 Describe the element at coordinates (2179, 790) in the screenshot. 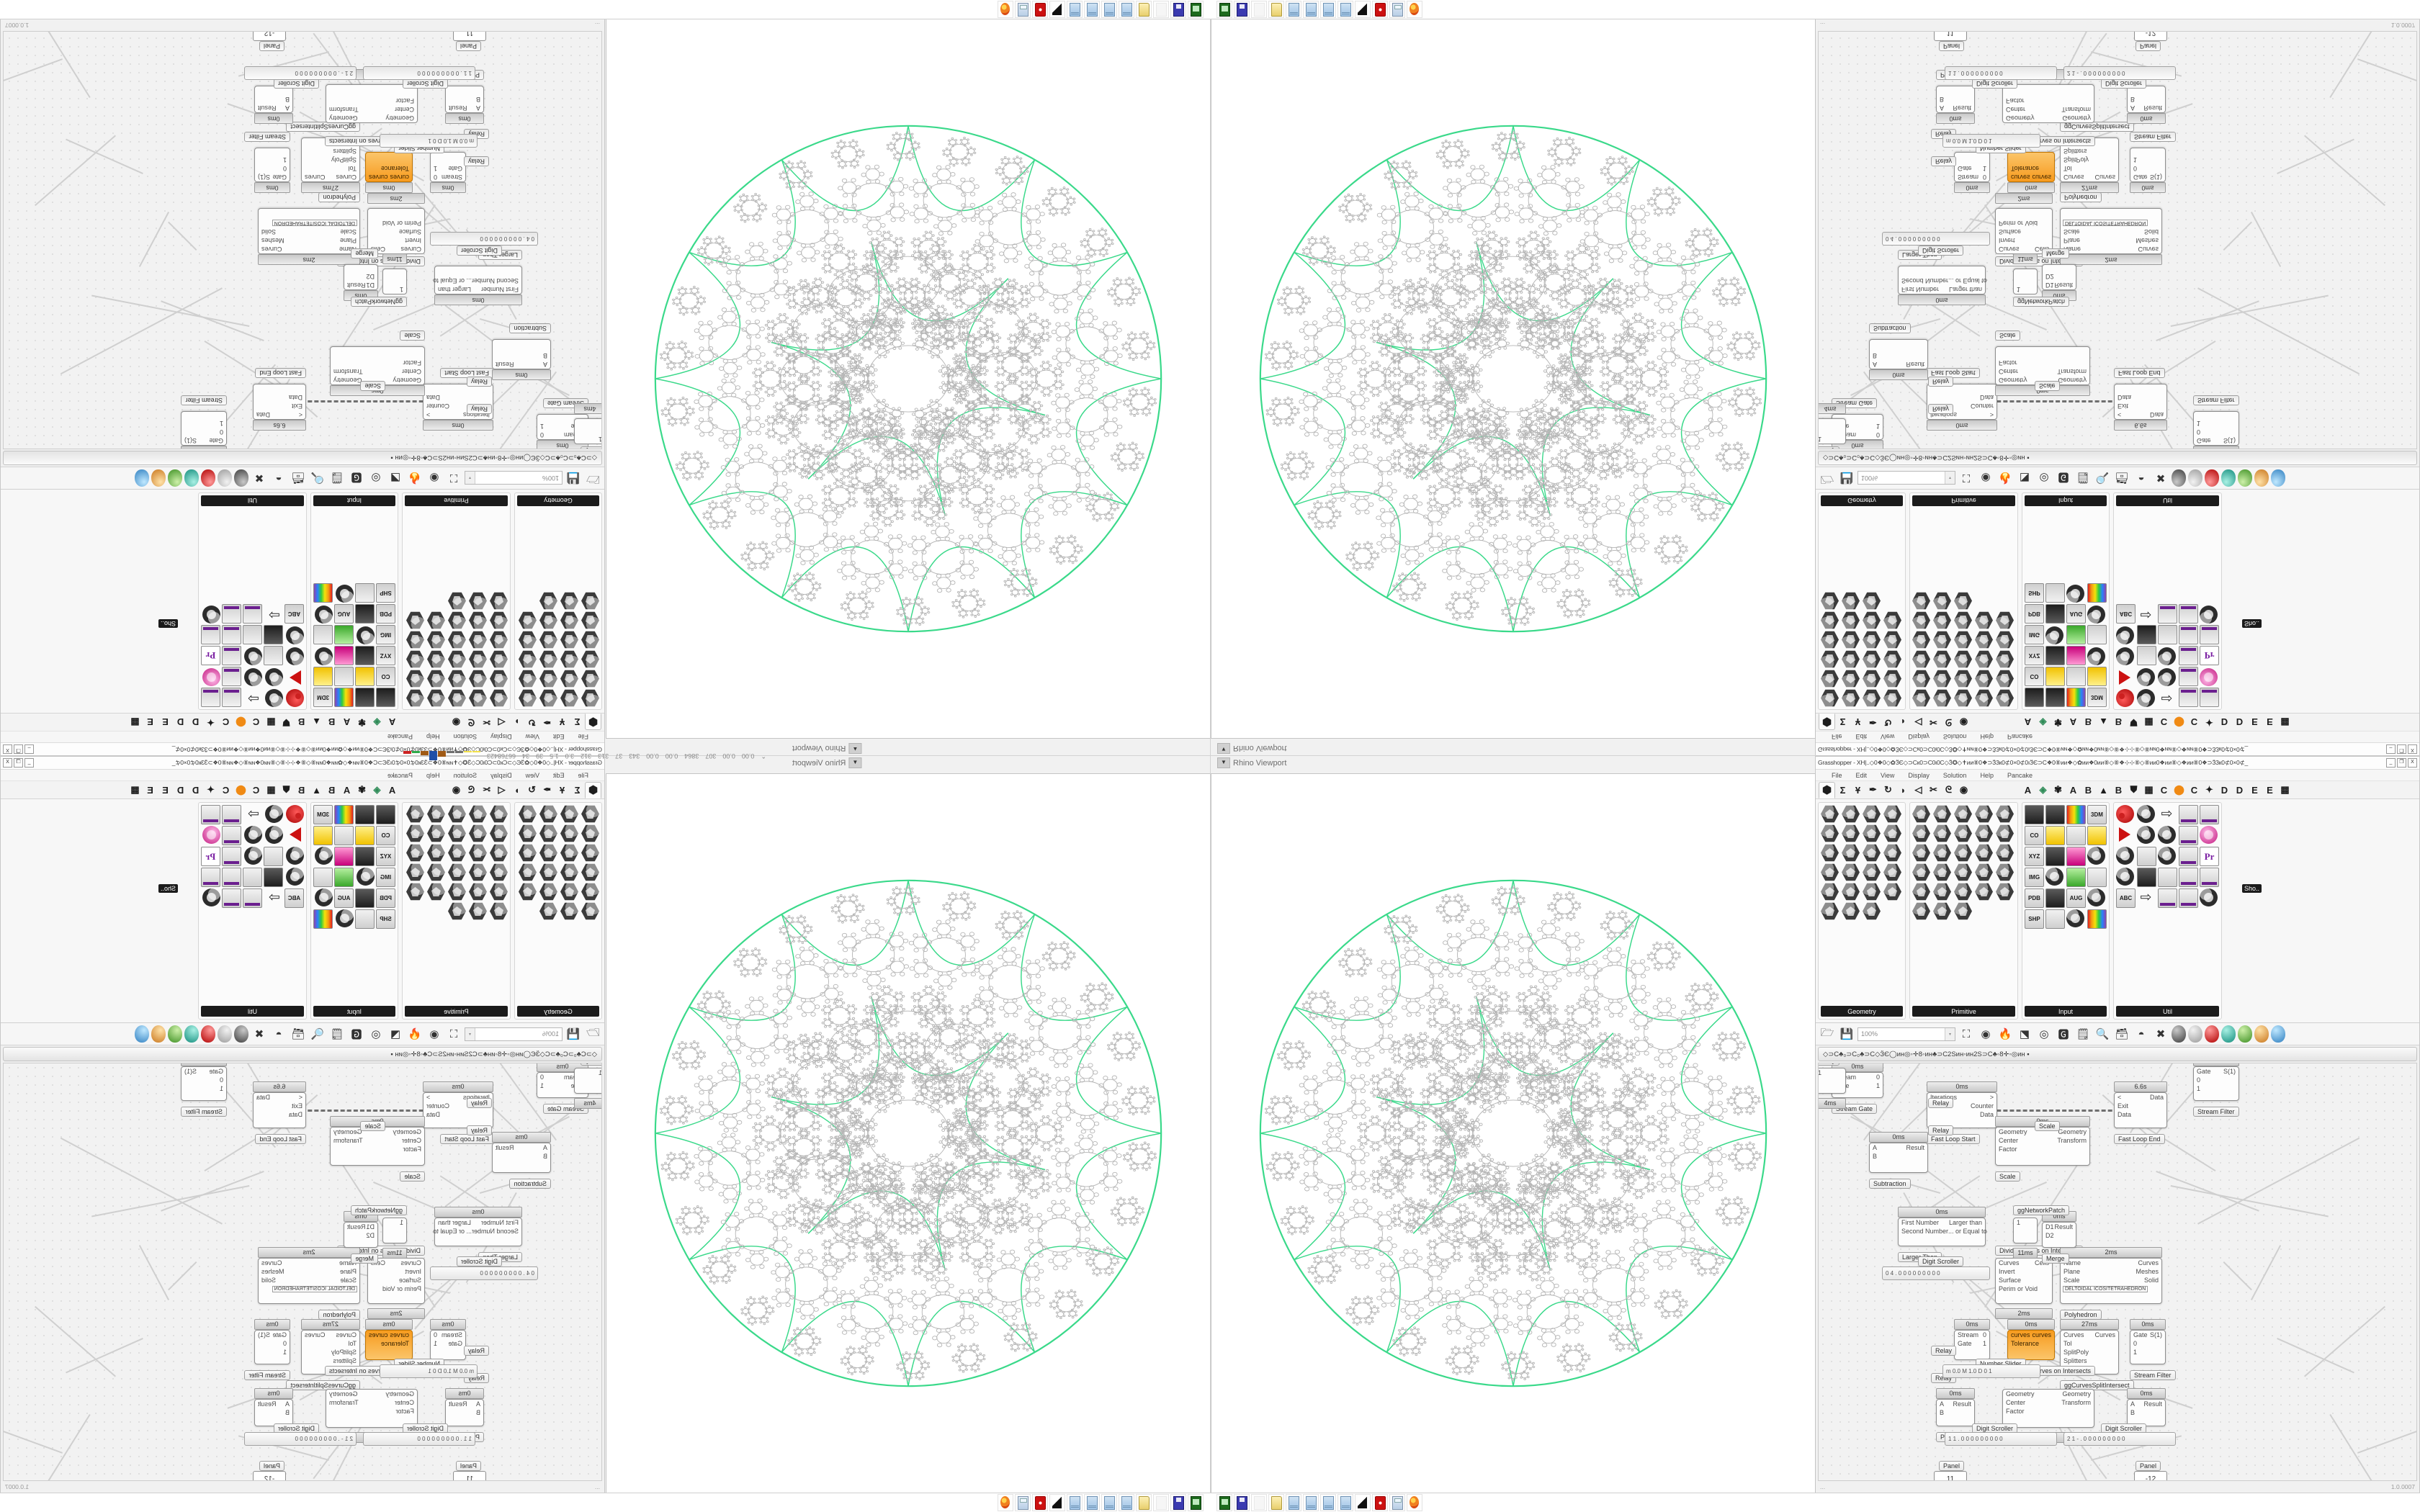

I see `ribbon-tab-r-10: ⬤` at that location.